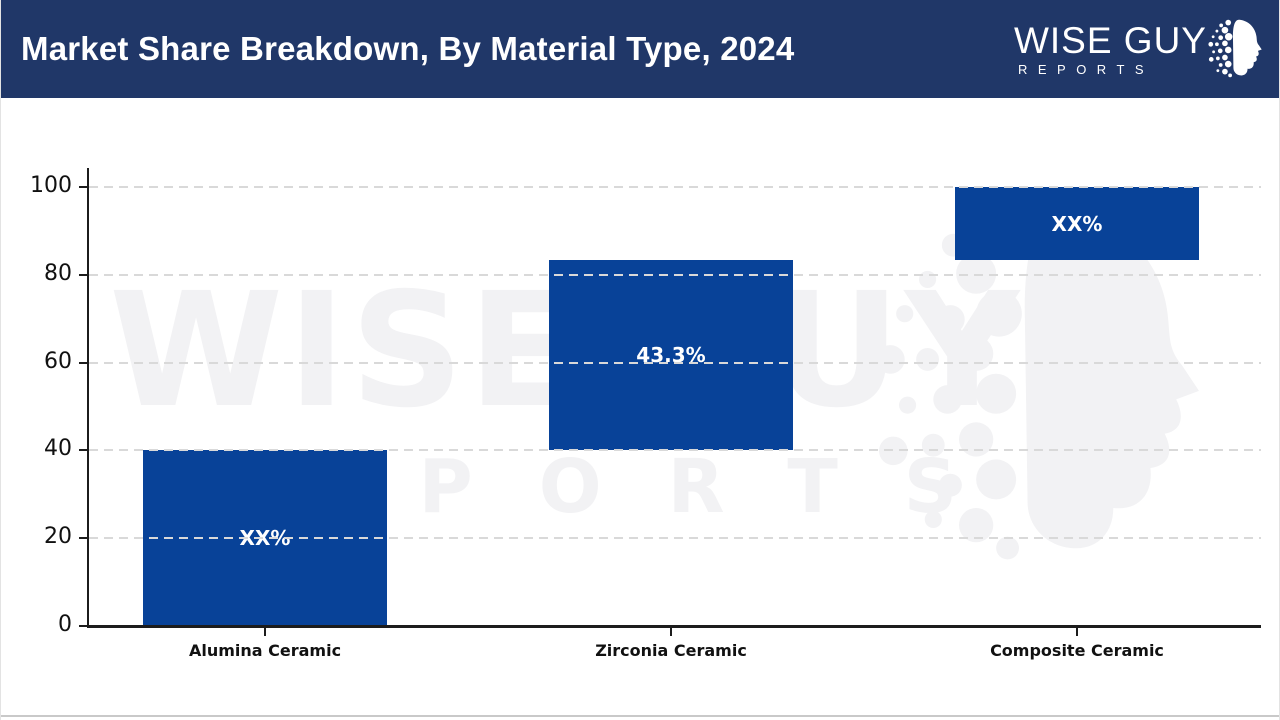 The image size is (1280, 720). Describe the element at coordinates (640, 716) in the screenshot. I see `page-bottom-border` at that location.